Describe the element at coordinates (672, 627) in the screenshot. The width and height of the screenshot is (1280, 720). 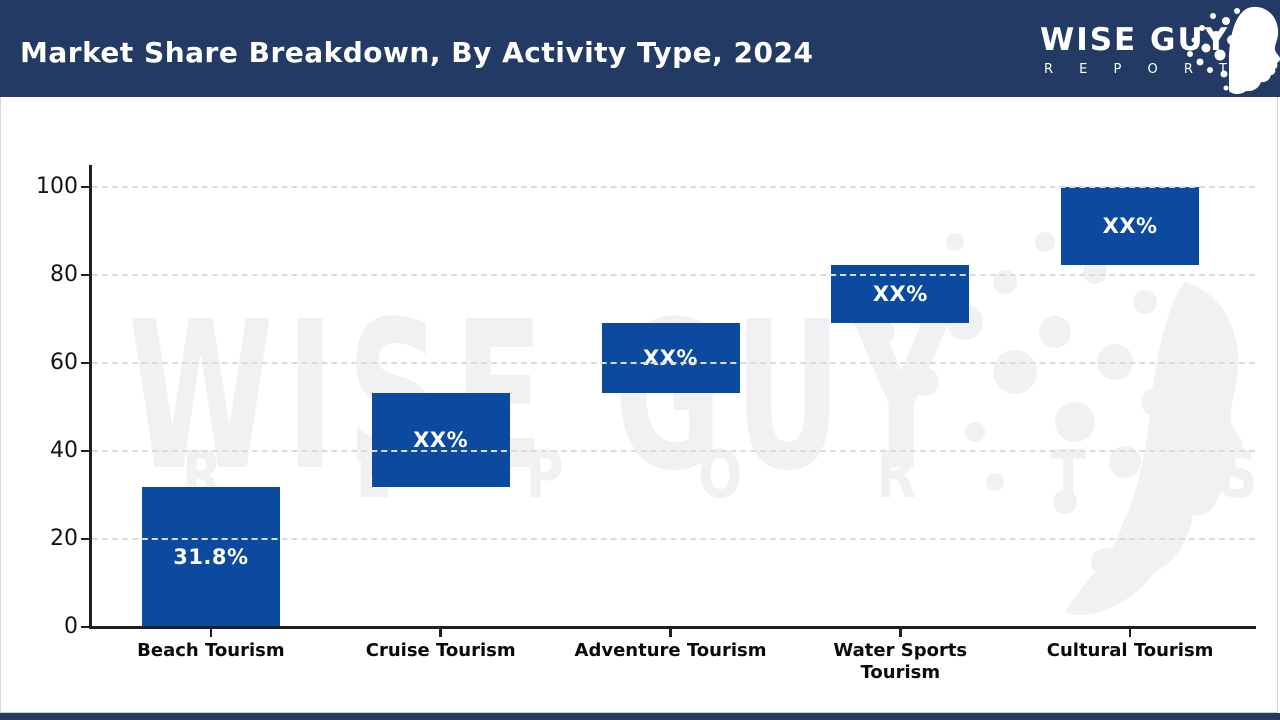
I see `x-axis-spine` at that location.